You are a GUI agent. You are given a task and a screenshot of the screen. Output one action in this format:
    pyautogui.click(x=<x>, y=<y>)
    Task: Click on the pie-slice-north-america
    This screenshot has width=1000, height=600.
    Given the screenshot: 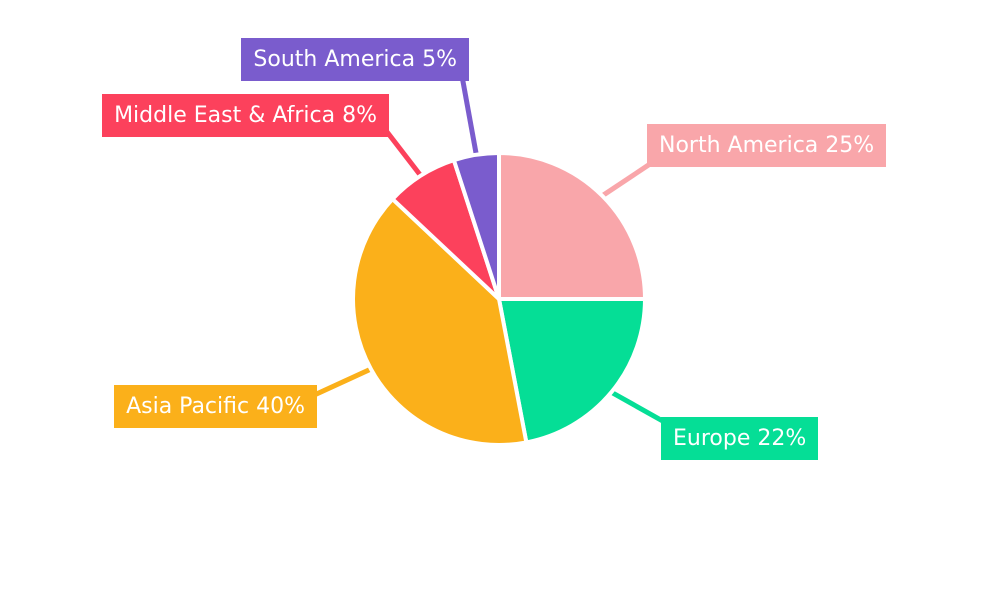 What is the action you would take?
    pyautogui.click(x=572, y=225)
    